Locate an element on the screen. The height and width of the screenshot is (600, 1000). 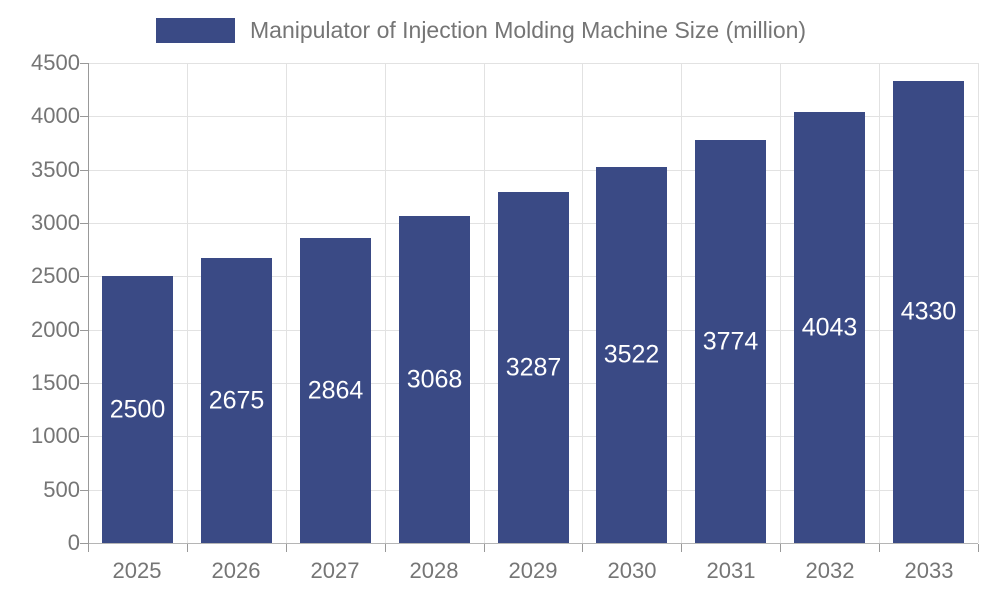
bar-value-label: 4330 is located at coordinates (928, 311).